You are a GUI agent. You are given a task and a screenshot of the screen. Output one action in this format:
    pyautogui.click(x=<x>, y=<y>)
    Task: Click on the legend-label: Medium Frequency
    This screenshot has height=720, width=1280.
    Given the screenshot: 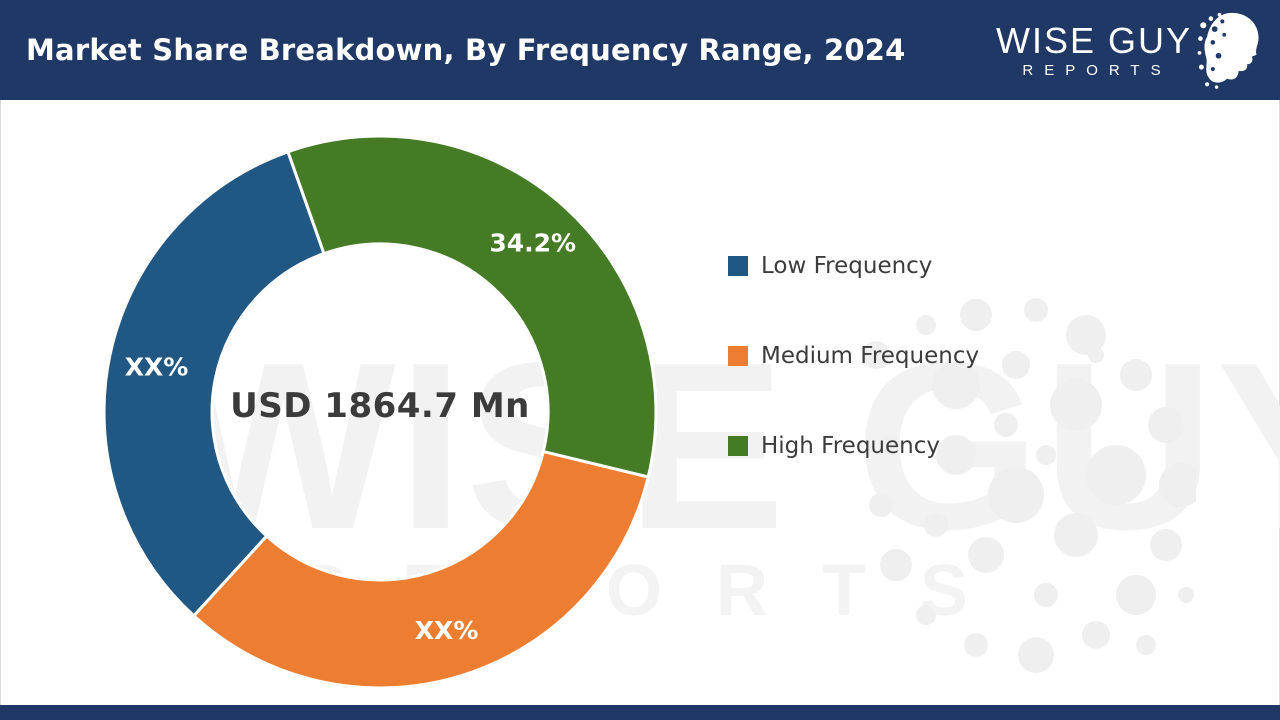 What is the action you would take?
    pyautogui.click(x=870, y=356)
    